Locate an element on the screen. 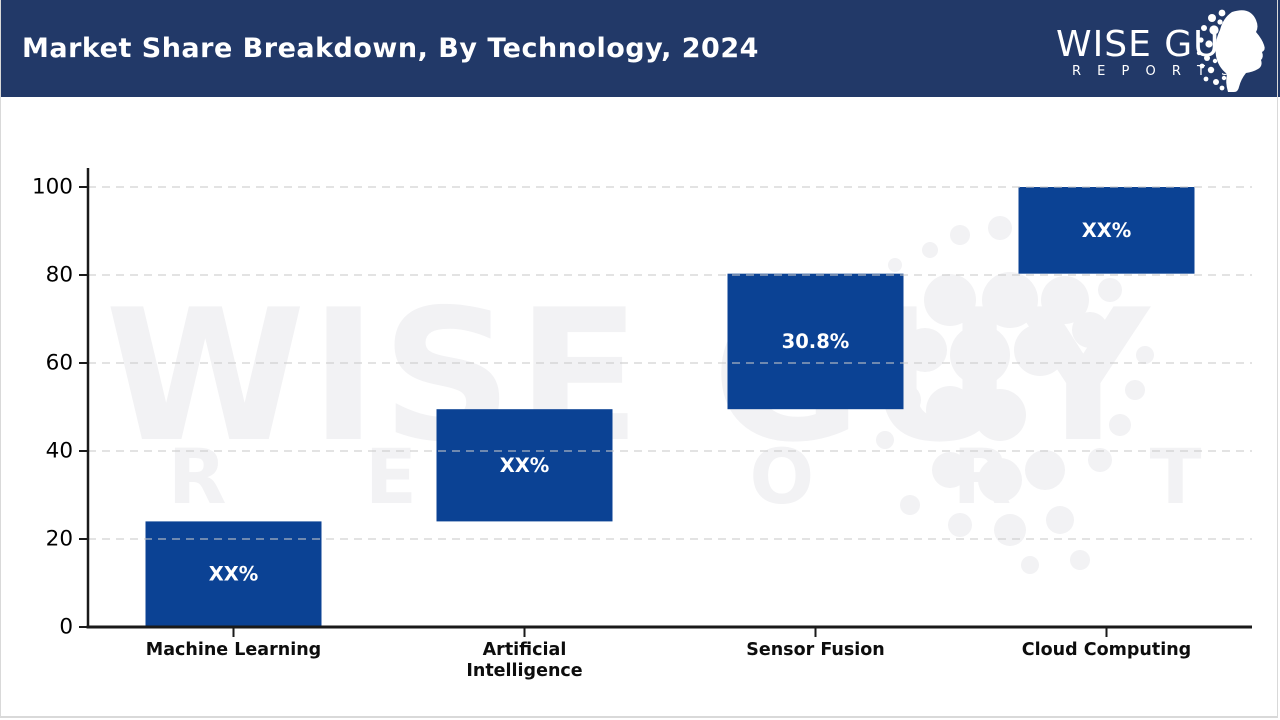  ytick-label-80: 80 is located at coordinates (59, 275).